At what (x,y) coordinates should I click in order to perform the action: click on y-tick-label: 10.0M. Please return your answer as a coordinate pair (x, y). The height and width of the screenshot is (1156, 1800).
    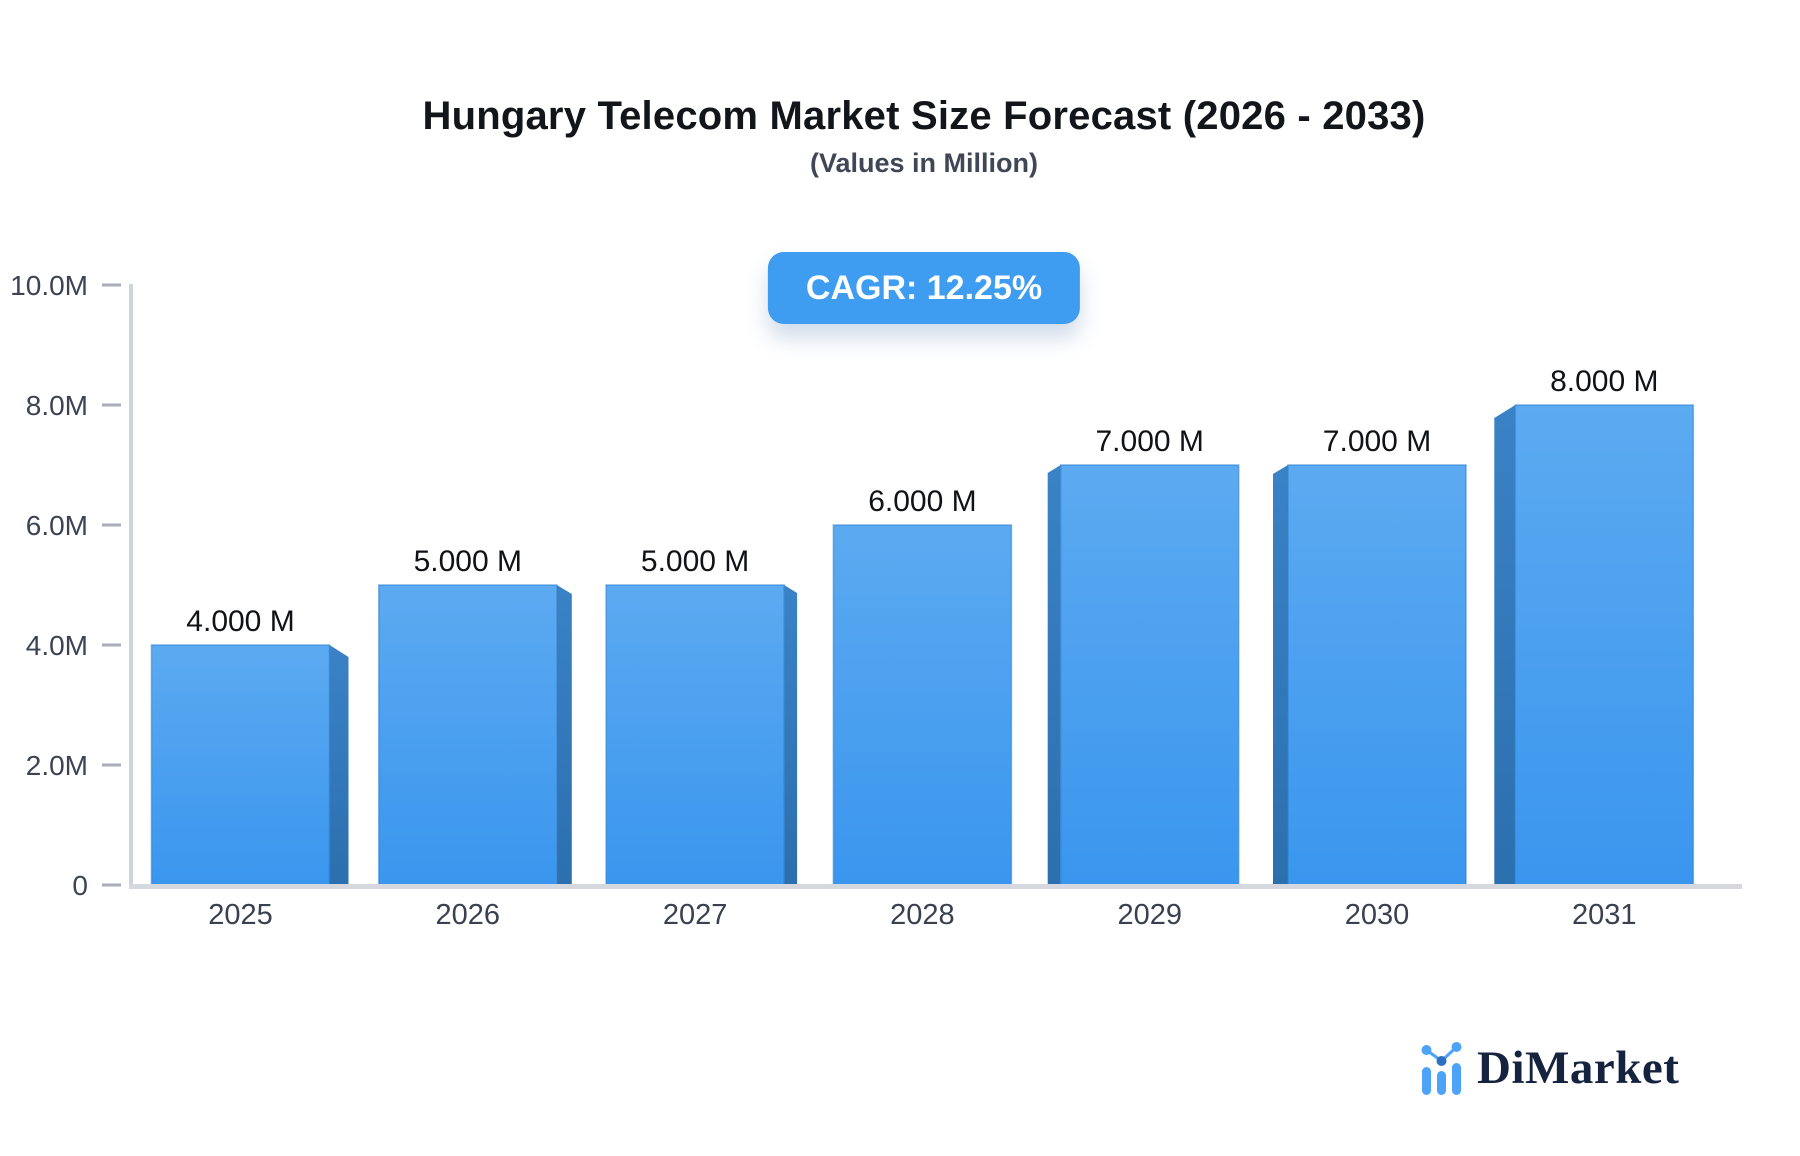
    Looking at the image, I should click on (49, 285).